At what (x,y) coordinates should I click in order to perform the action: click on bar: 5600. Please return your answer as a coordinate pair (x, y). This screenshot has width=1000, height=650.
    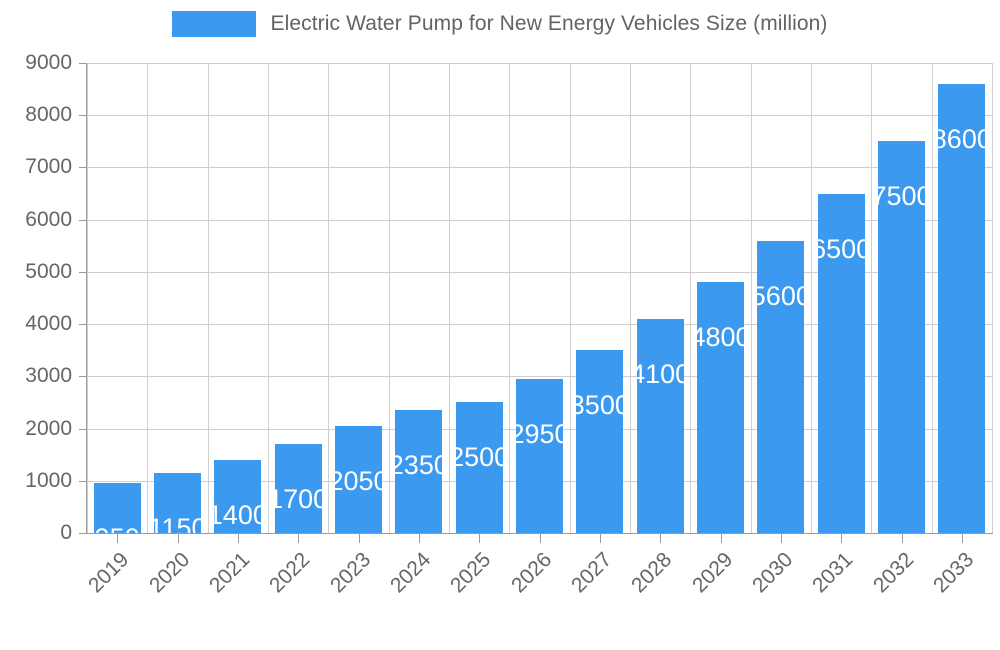
    Looking at the image, I should click on (781, 386).